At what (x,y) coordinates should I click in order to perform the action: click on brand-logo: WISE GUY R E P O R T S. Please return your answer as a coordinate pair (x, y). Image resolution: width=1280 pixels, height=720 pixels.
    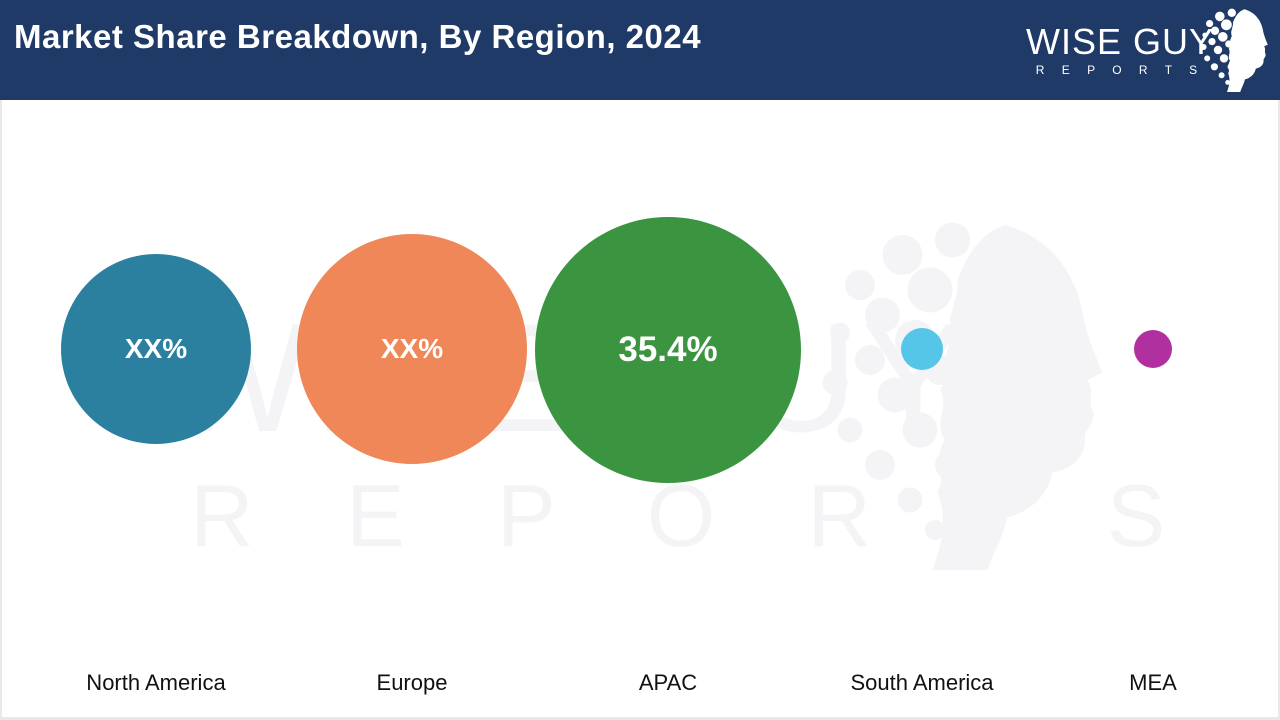
    Looking at the image, I should click on (1149, 50).